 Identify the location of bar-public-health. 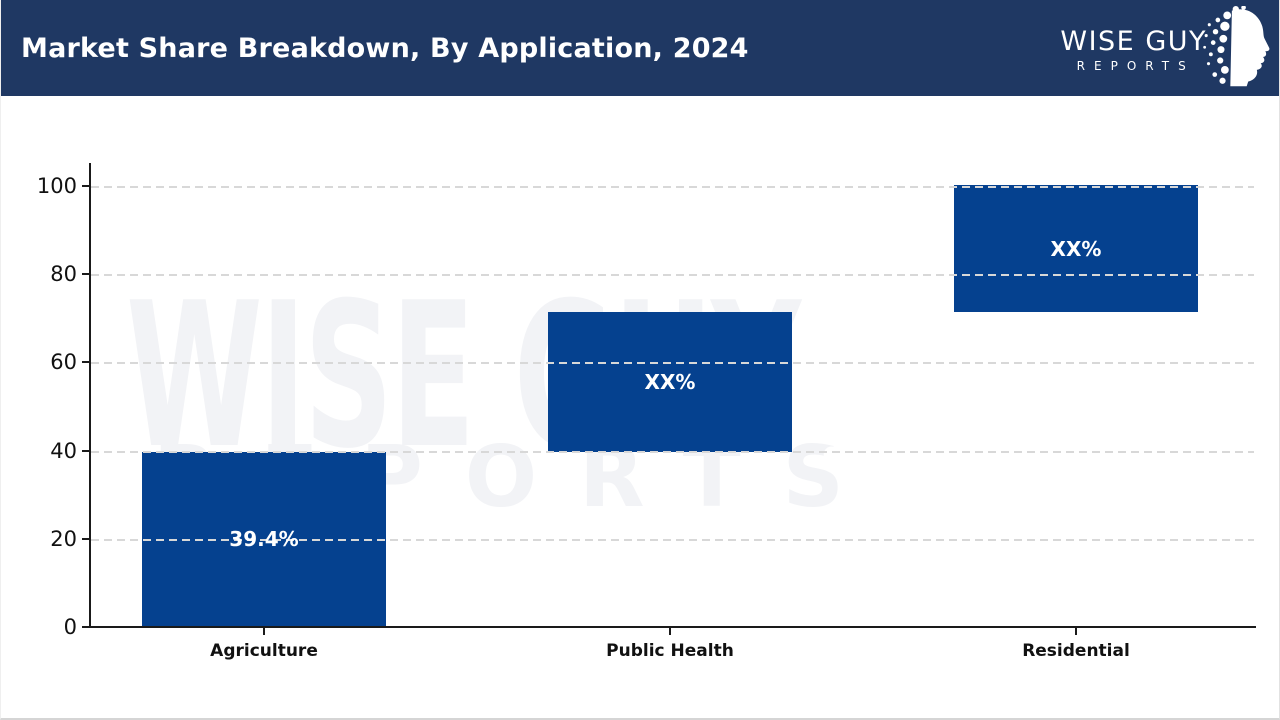
(670, 382).